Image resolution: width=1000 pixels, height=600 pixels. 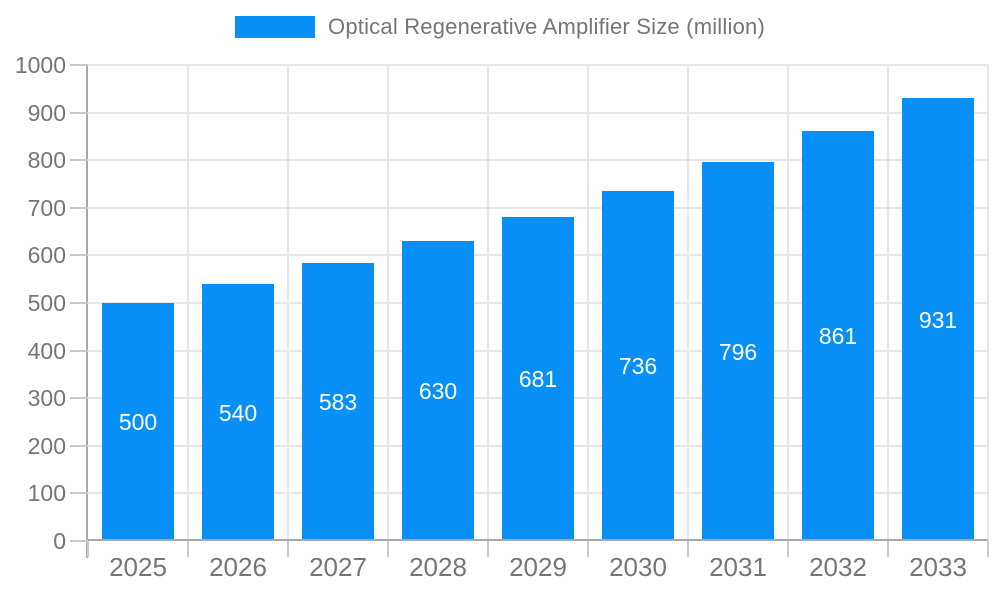 I want to click on y-axis-label: 800, so click(x=46, y=160).